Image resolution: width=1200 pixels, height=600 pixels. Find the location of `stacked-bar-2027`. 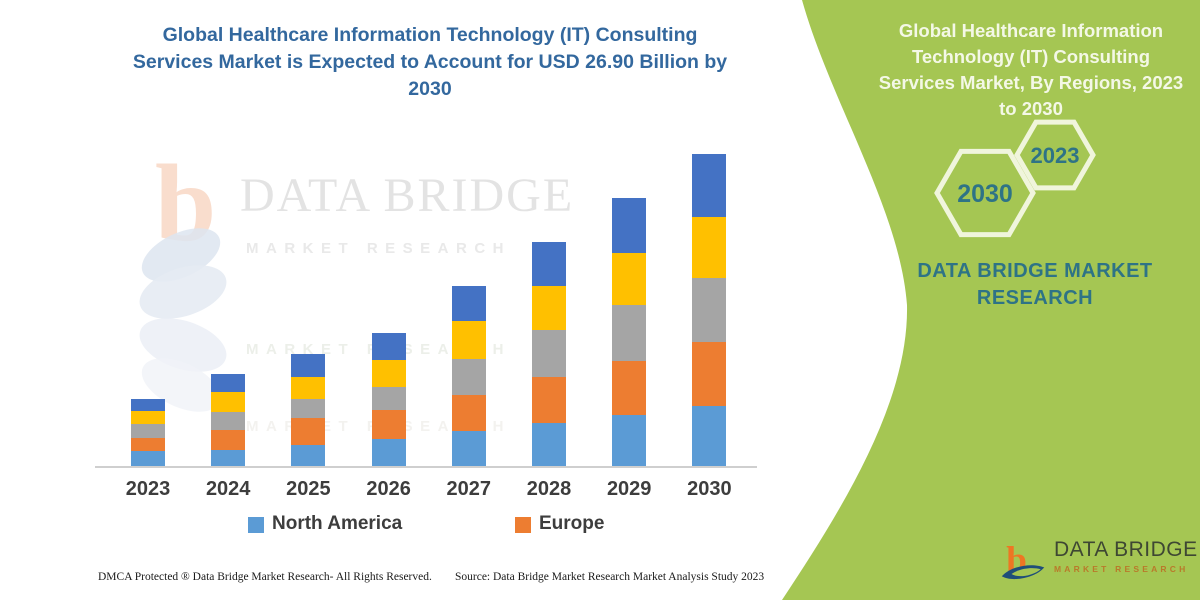

stacked-bar-2027 is located at coordinates (468, 376).